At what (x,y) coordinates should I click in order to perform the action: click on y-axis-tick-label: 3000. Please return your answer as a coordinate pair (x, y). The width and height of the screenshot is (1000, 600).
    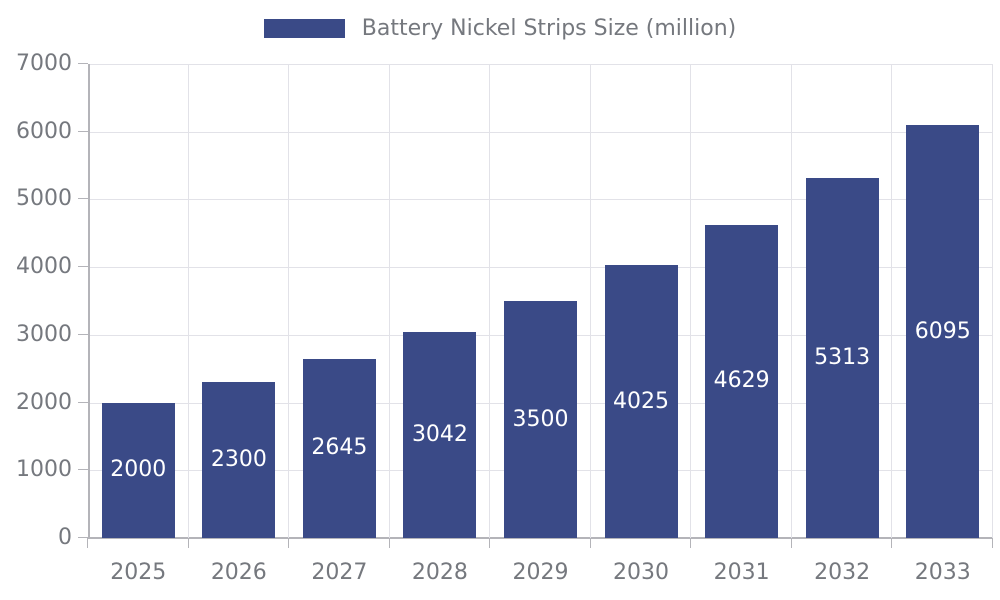
    Looking at the image, I should click on (44, 334).